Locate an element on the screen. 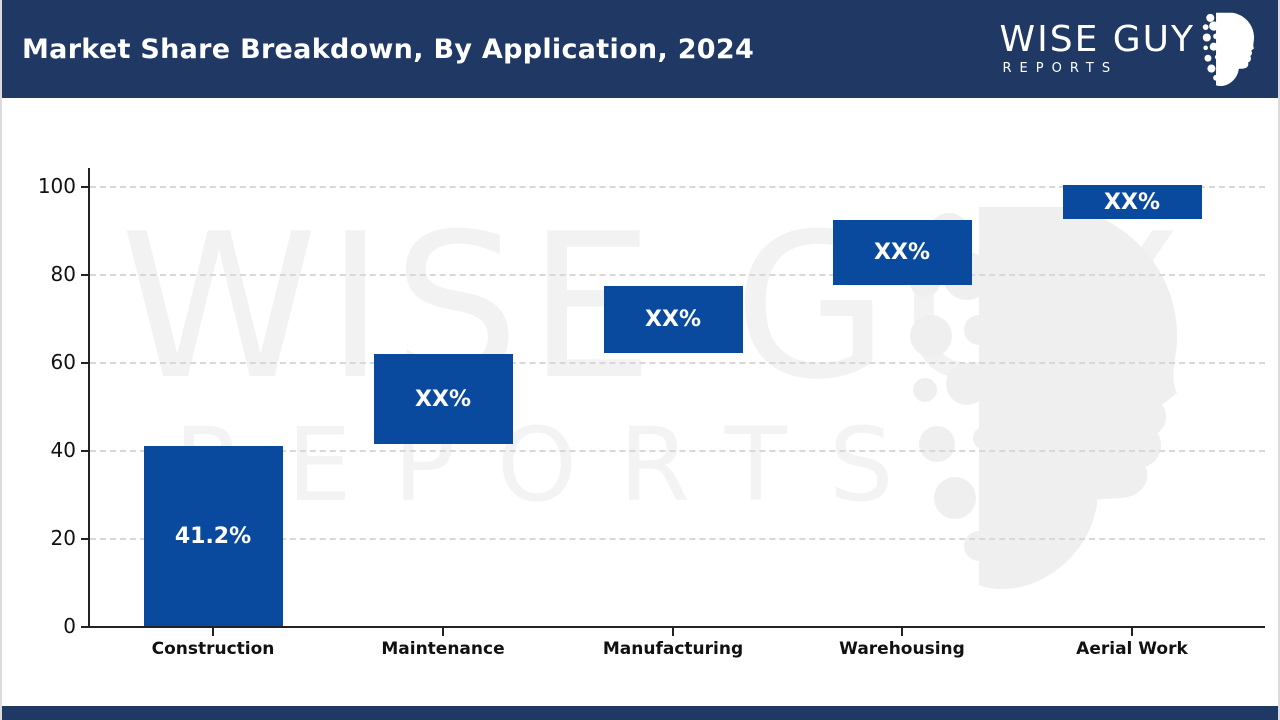  x-tick-label: Warehousing is located at coordinates (902, 649).